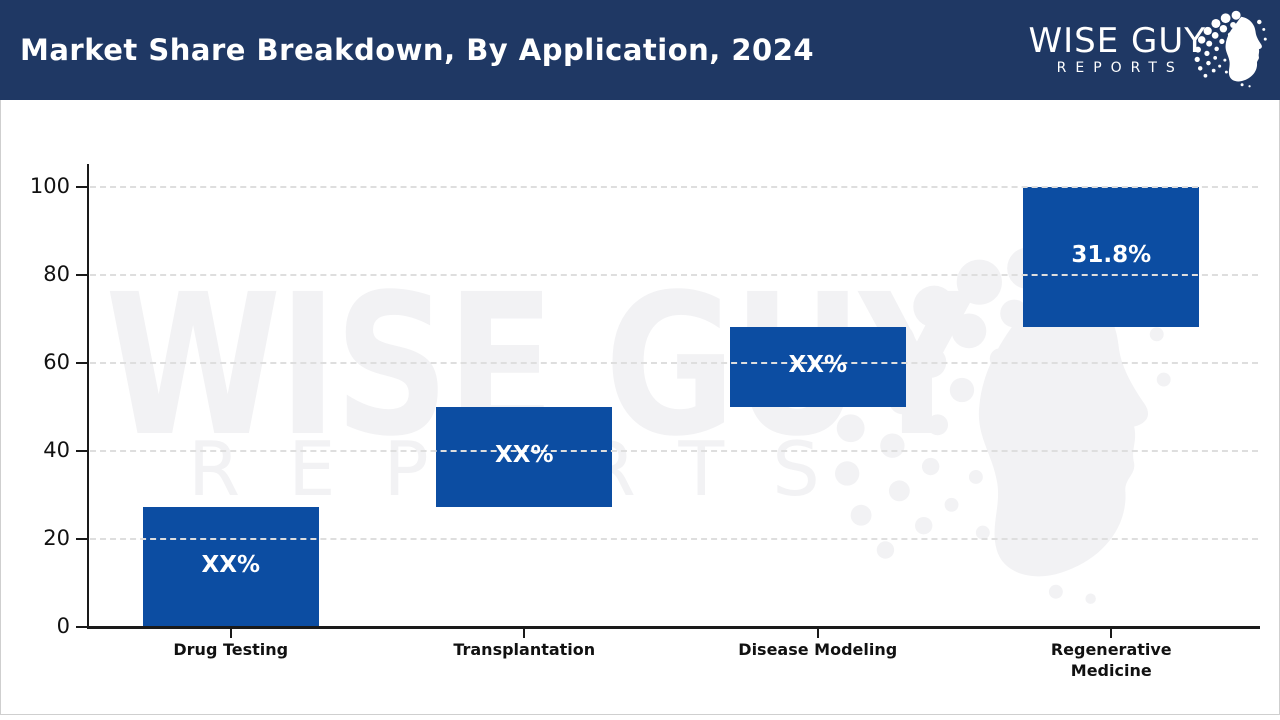 This screenshot has height=720, width=1280. I want to click on y-tick-label: 100, so click(49, 186).